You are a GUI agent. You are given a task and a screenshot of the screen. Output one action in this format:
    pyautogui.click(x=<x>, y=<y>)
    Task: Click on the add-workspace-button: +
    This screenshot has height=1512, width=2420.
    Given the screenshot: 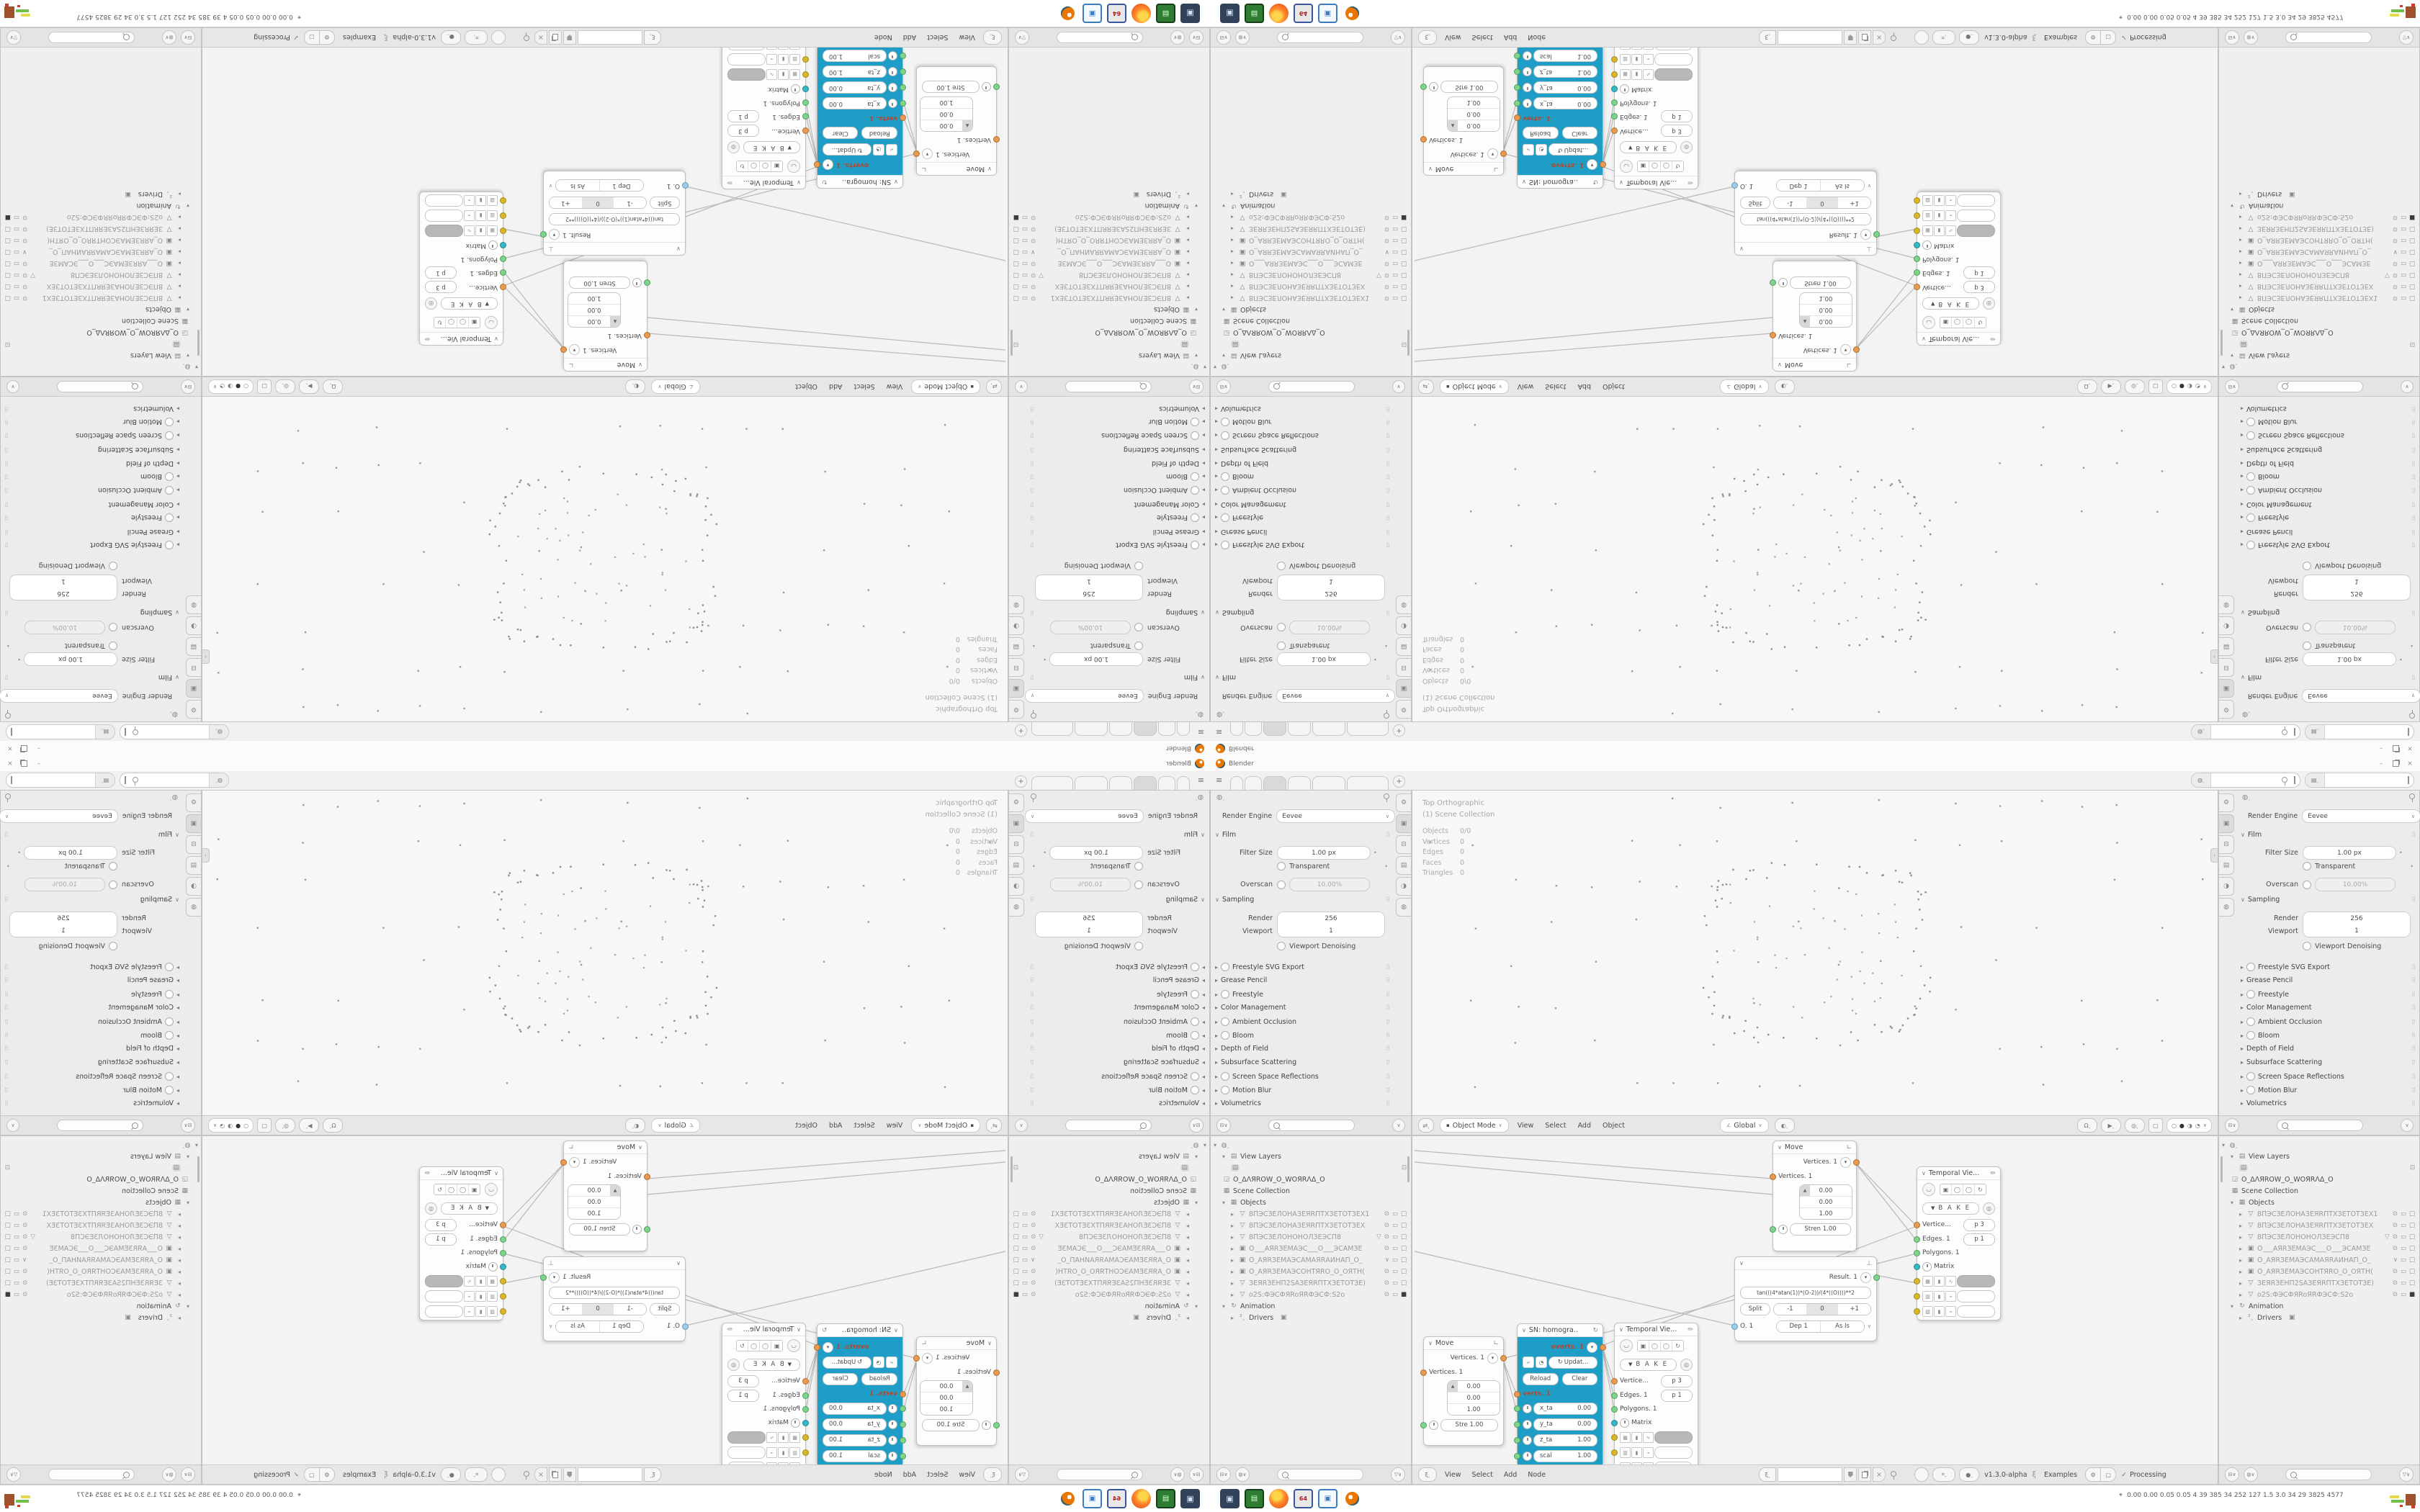 What is the action you would take?
    pyautogui.click(x=1399, y=730)
    